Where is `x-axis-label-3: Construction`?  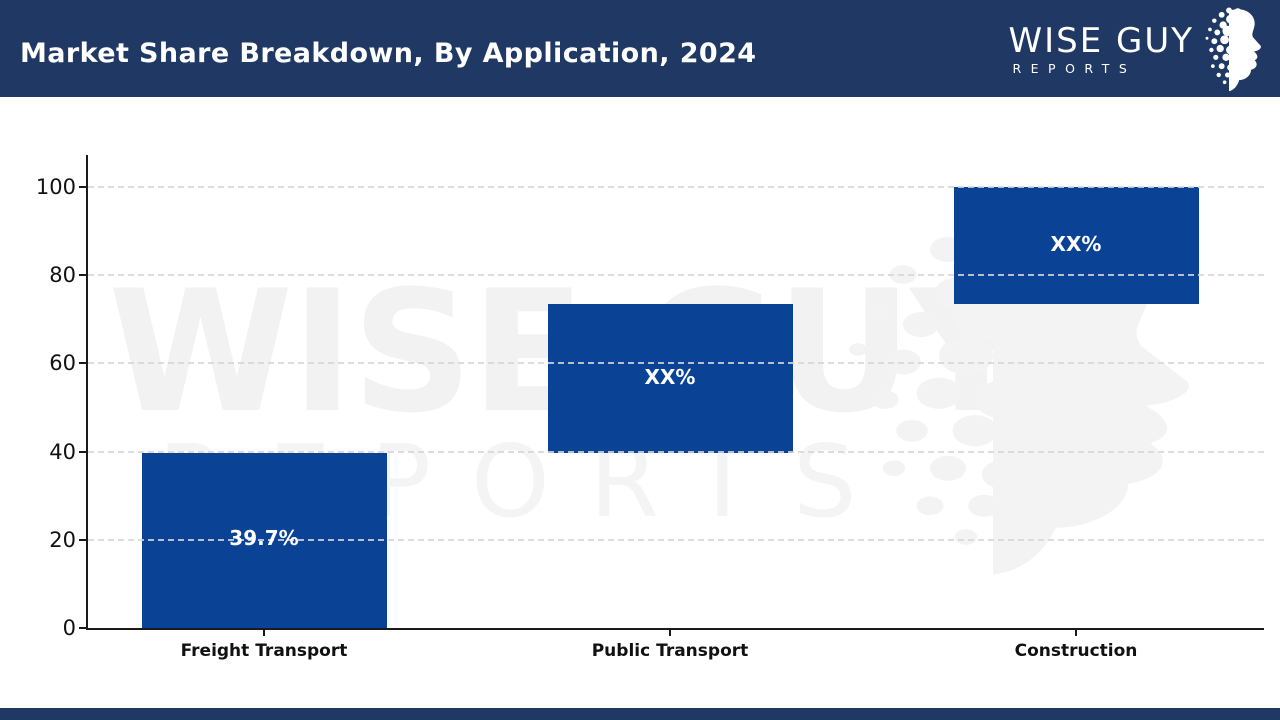
x-axis-label-3: Construction is located at coordinates (1076, 651).